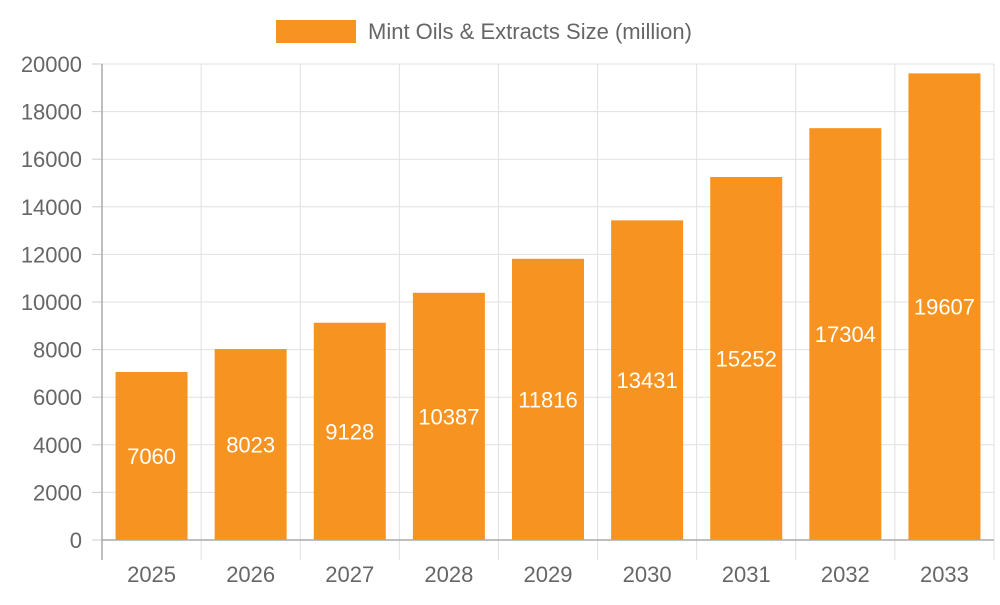 The image size is (1000, 605). I want to click on y-tick-label: 4000, so click(57, 445).